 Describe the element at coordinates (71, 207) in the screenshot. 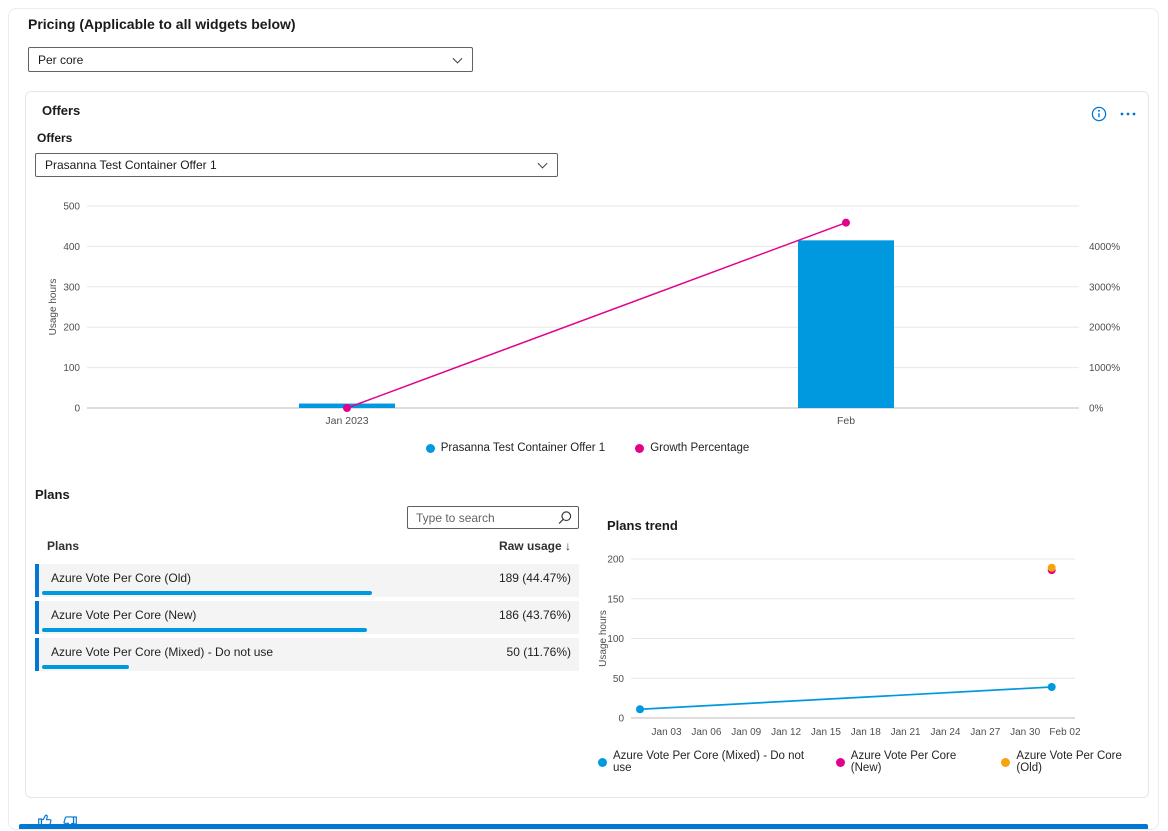

I see `y-axis-tick-label: 500` at that location.